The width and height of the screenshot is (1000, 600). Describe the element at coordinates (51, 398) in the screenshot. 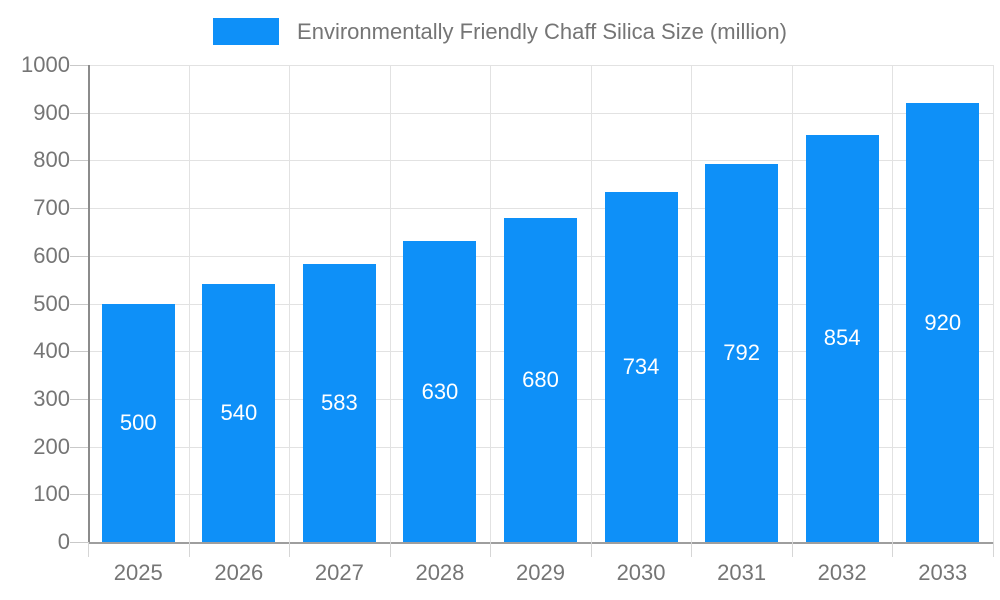

I see `y-axis-tick-label: 300` at that location.